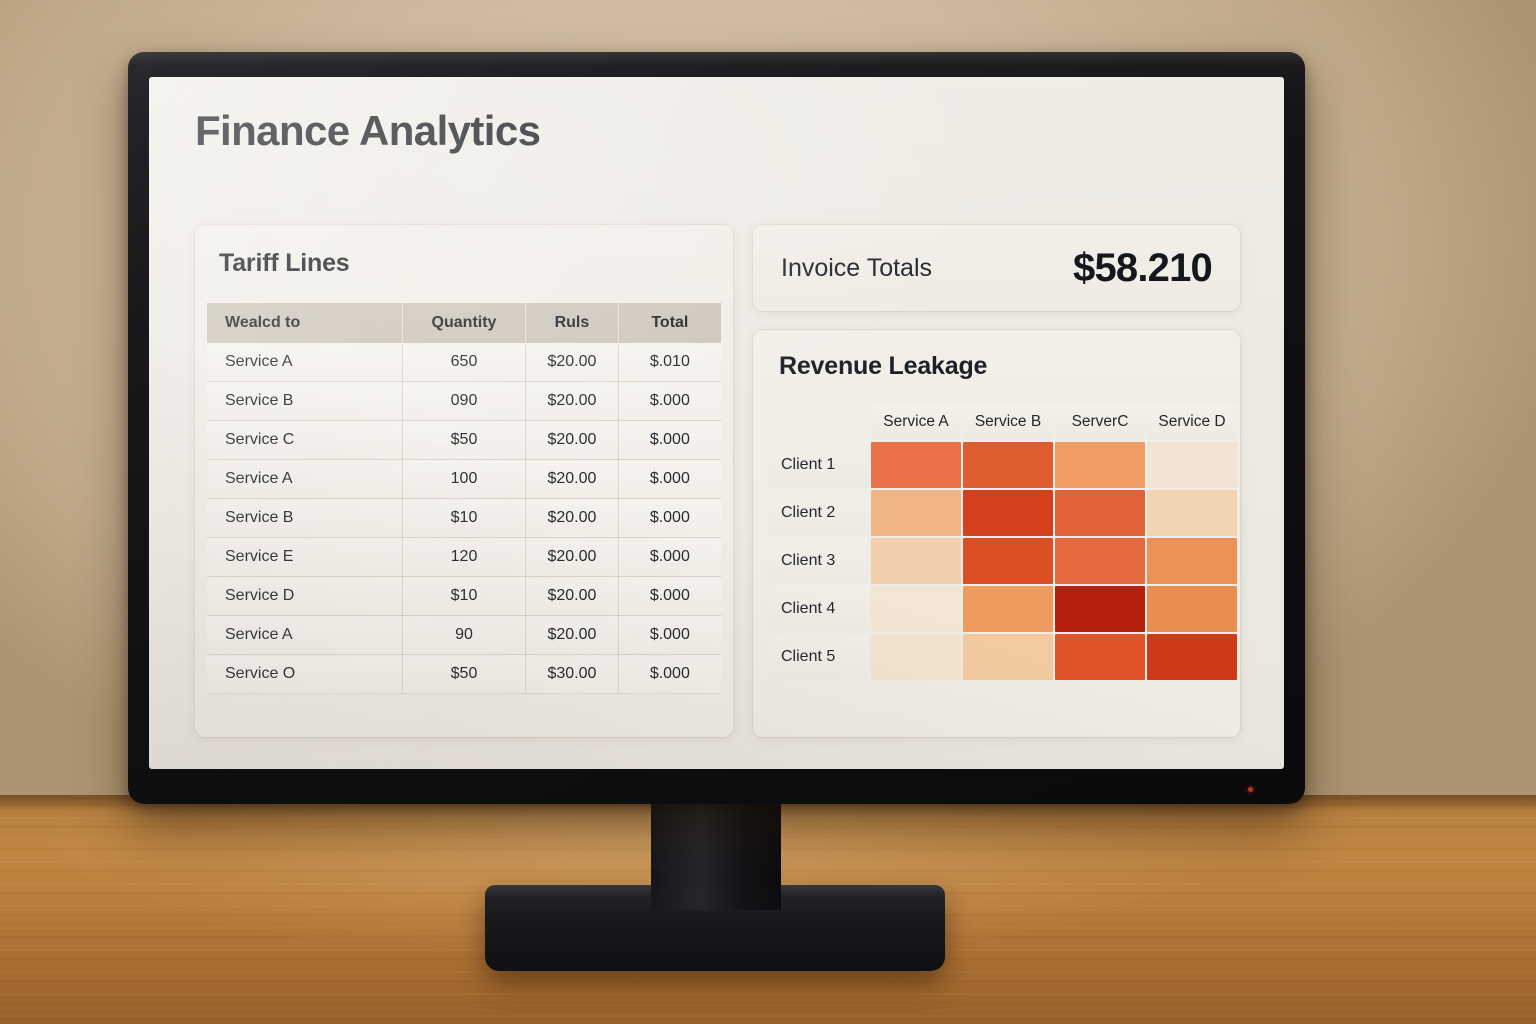 This screenshot has width=1536, height=1024. I want to click on heatmap-row: Client 1, so click(1003, 465).